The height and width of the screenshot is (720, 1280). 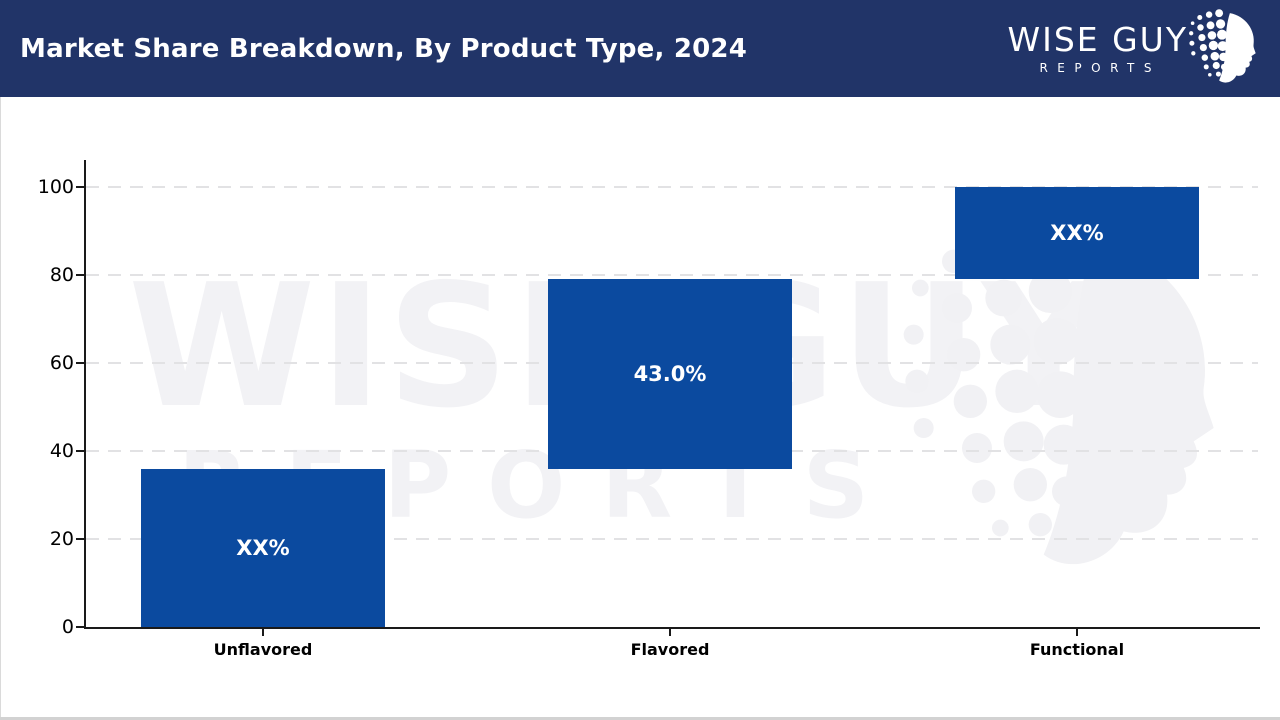 What do you see at coordinates (61, 275) in the screenshot?
I see `y-tick-label: 80` at bounding box center [61, 275].